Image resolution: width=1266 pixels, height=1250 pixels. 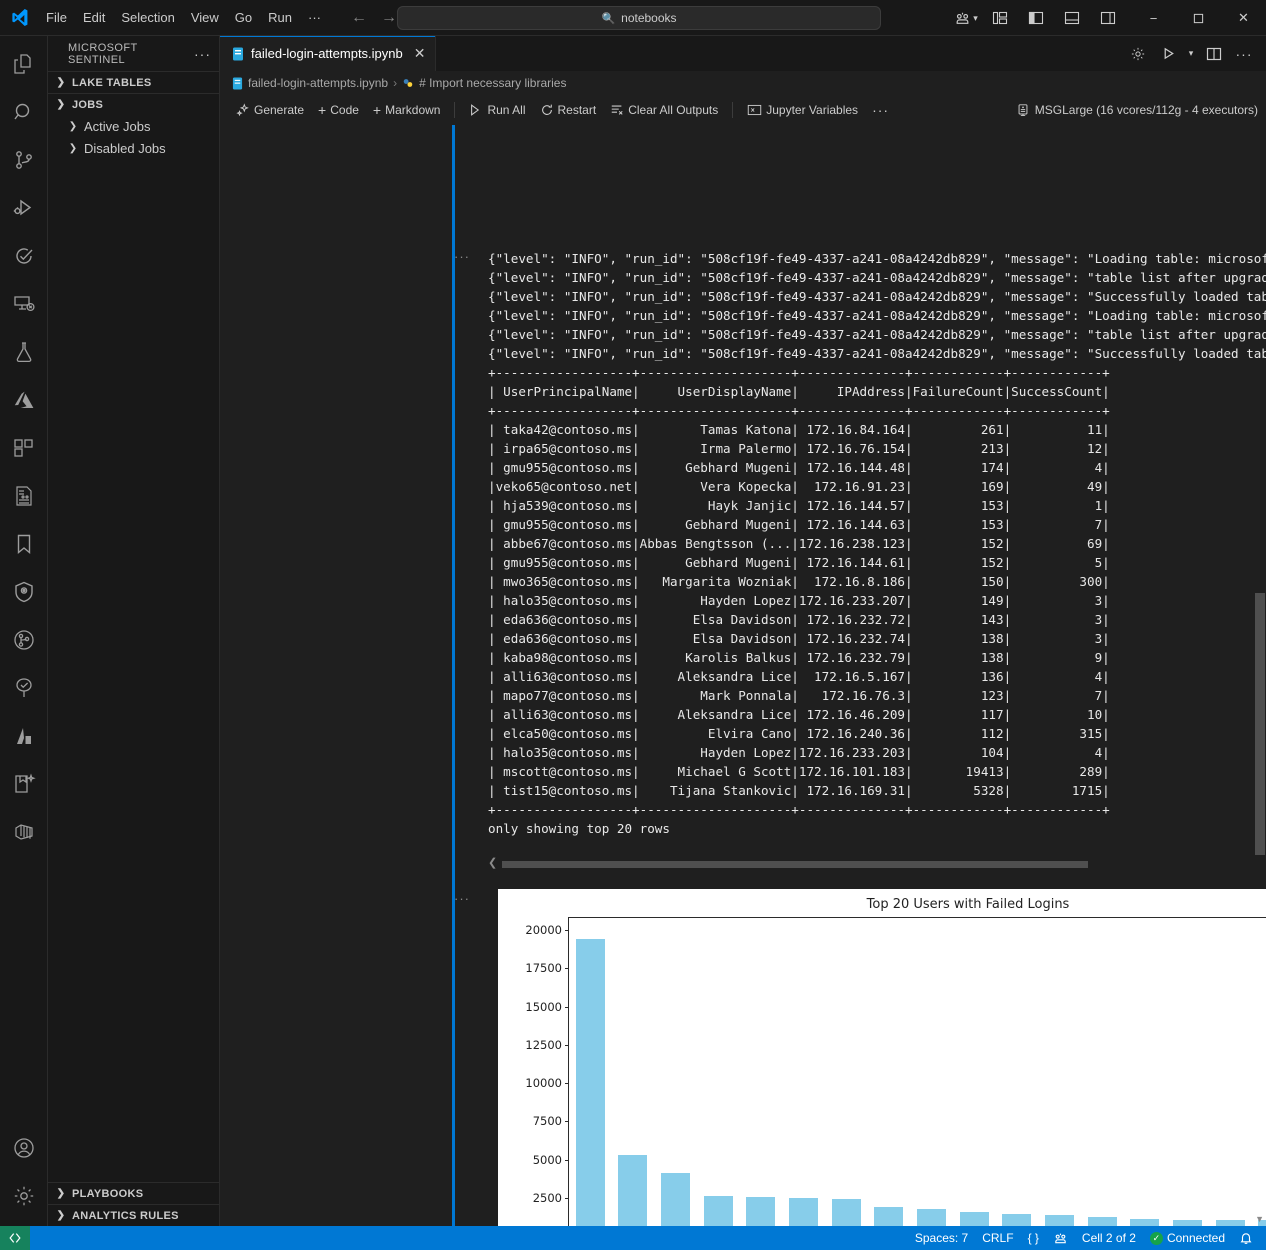 What do you see at coordinates (1033, 1238) in the screenshot?
I see `status-language: { }` at bounding box center [1033, 1238].